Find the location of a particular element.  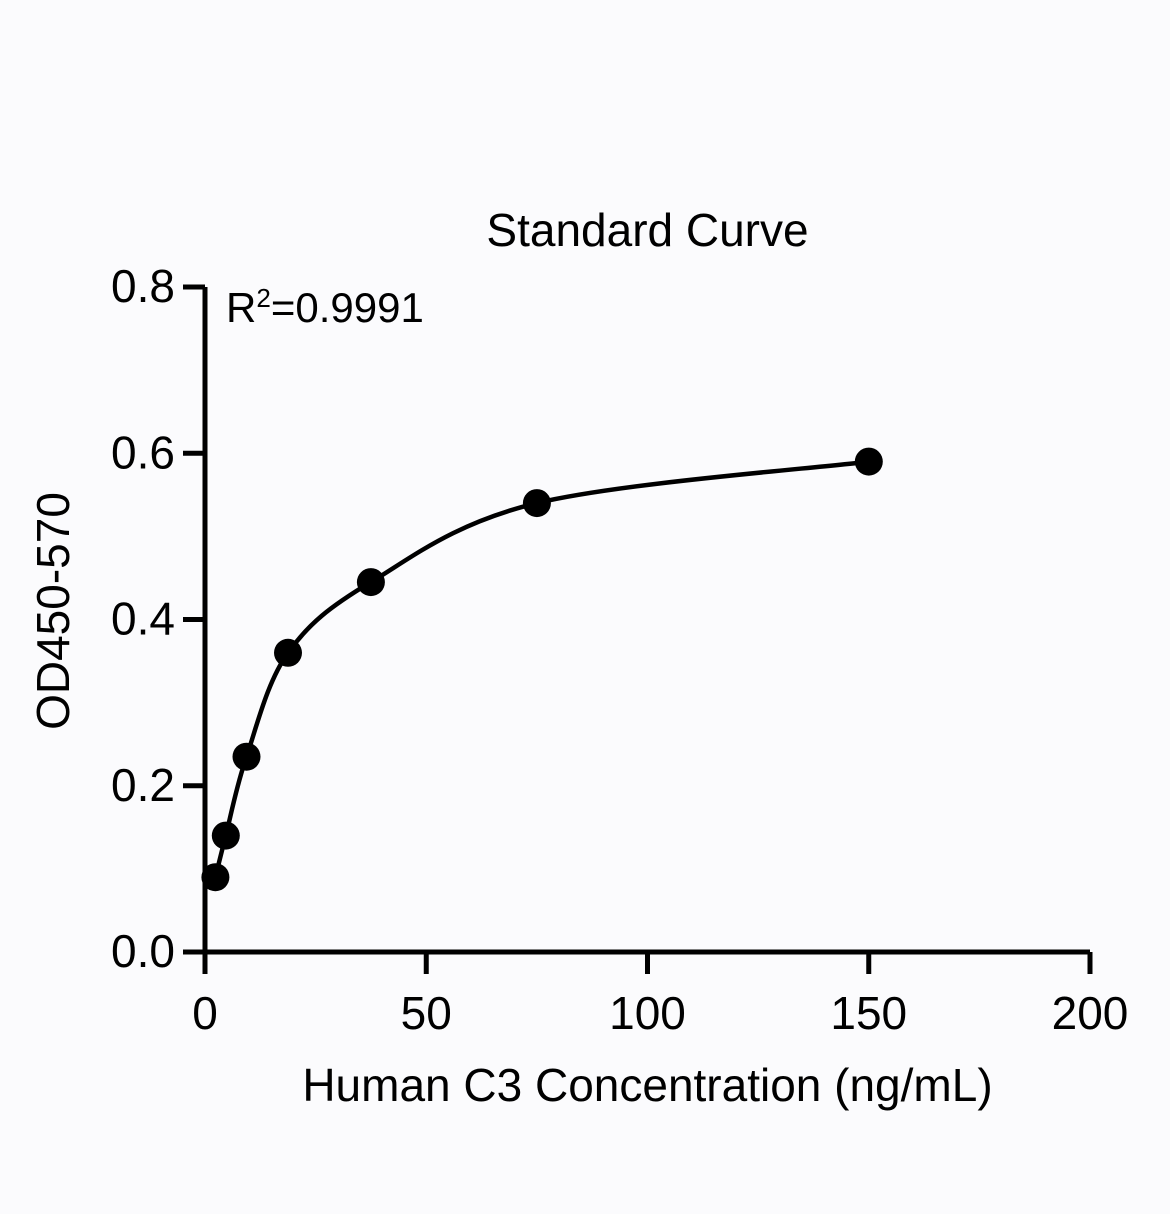

y-tick-label: 0.6 is located at coordinates (143, 452).